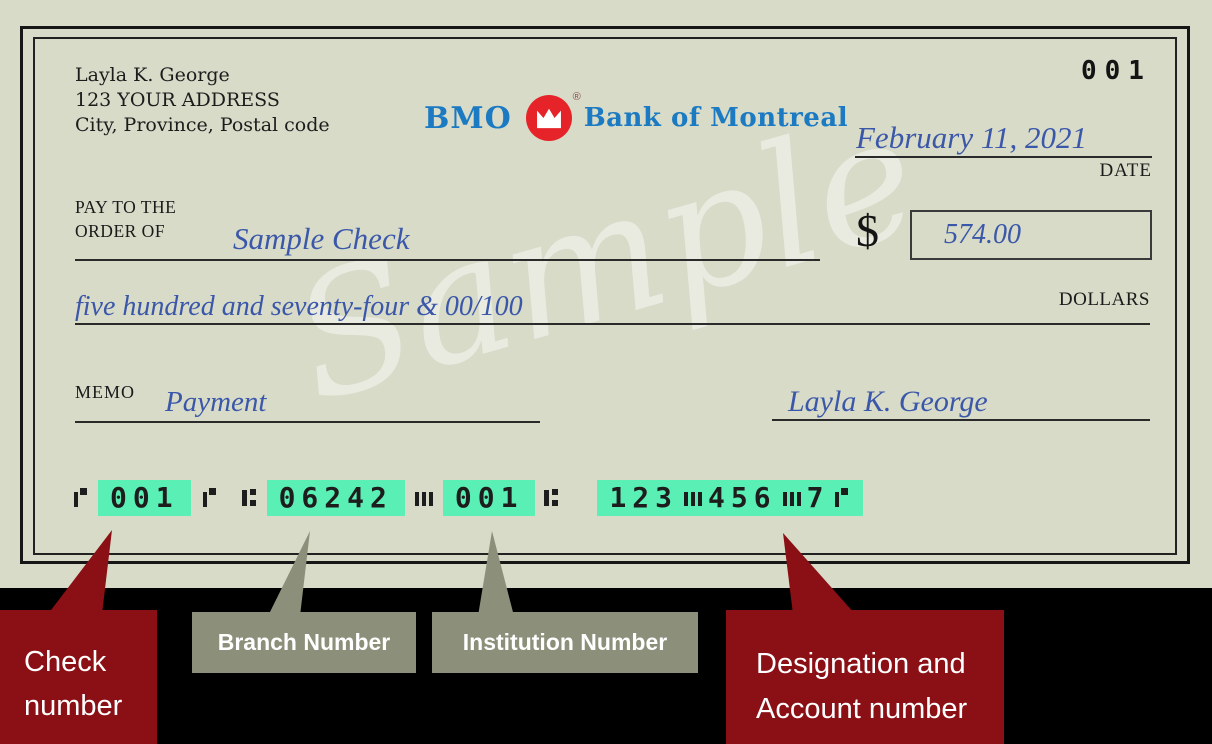  I want to click on micr-check-number-highlight: 001, so click(144, 498).